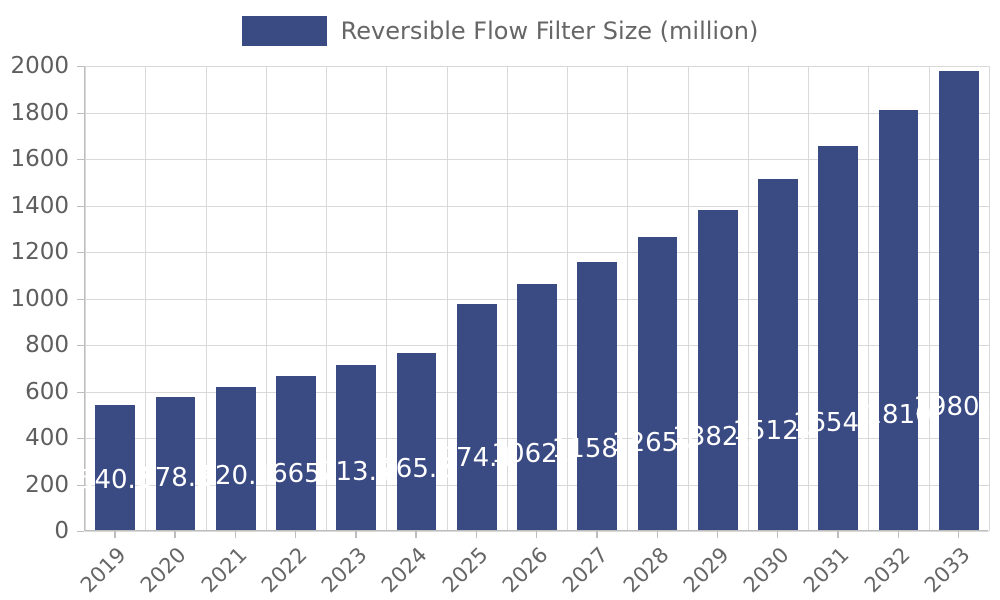 This screenshot has width=1000, height=600. I want to click on chart-legend: Reversible Flow Filter Size (million), so click(500, 31).